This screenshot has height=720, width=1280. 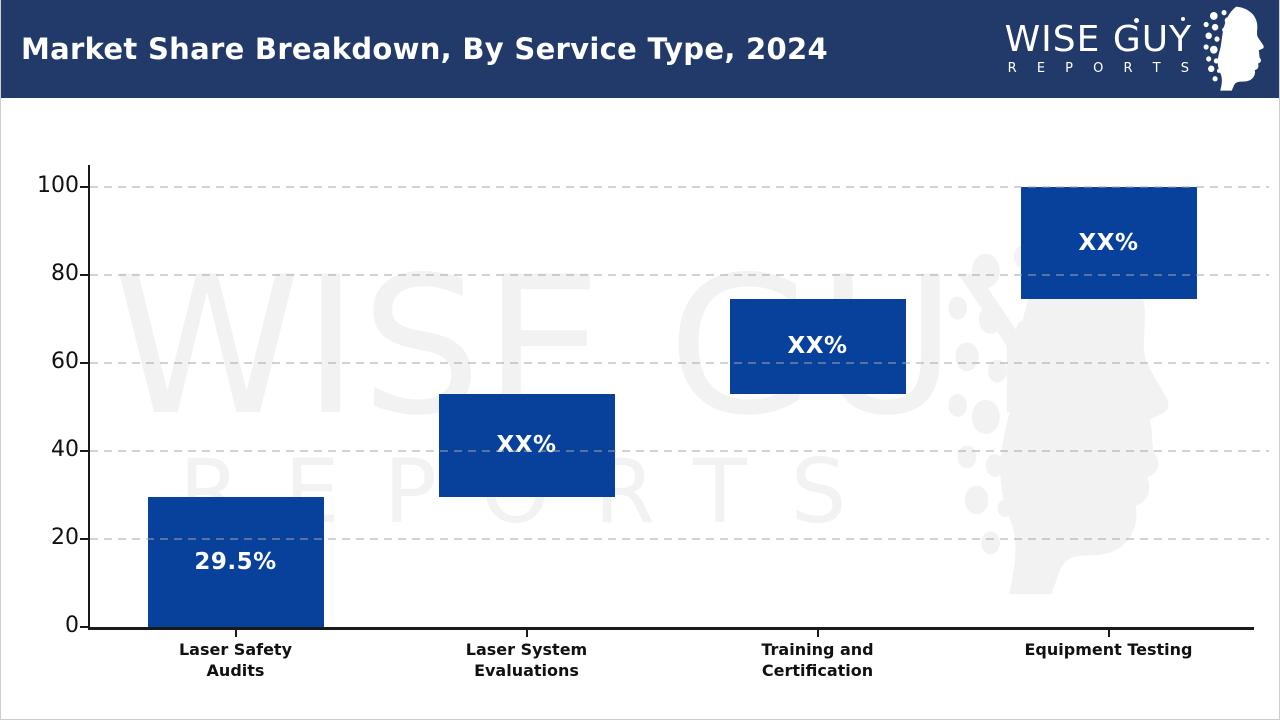 I want to click on y-tick-label: 100, so click(x=58, y=185).